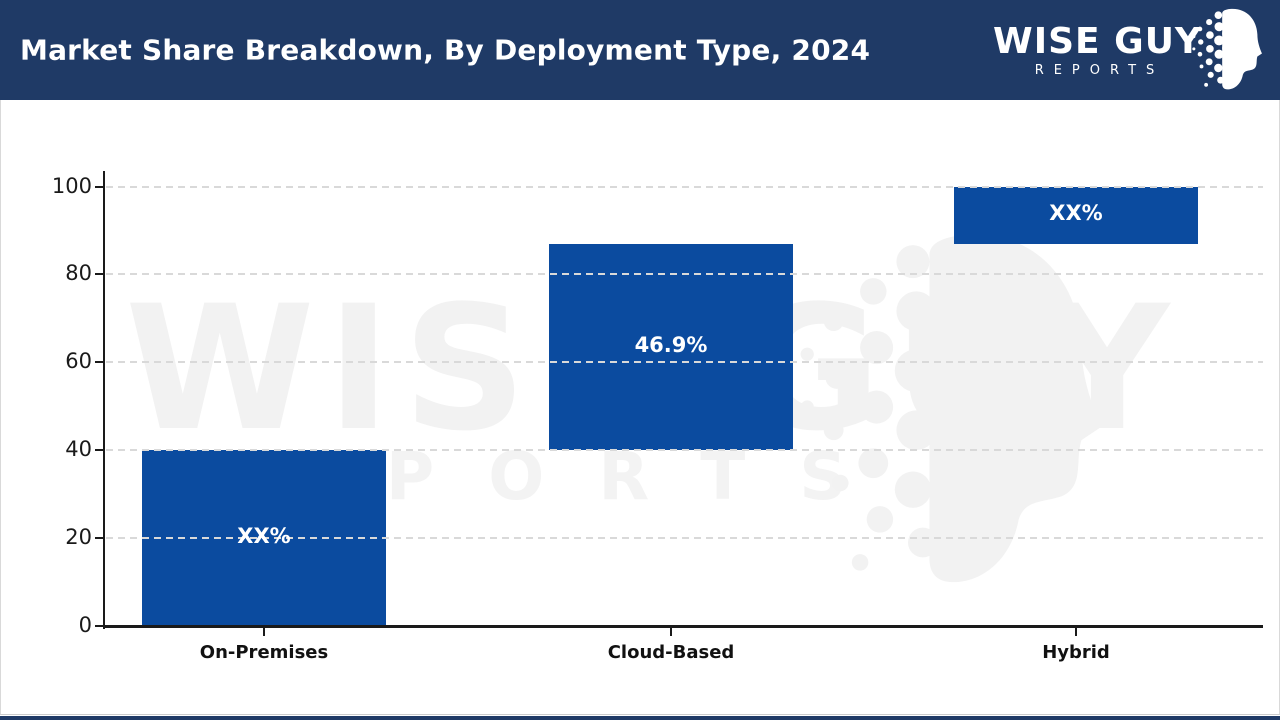  What do you see at coordinates (1076, 652) in the screenshot?
I see `x-category-label-hybrid: Hybrid` at bounding box center [1076, 652].